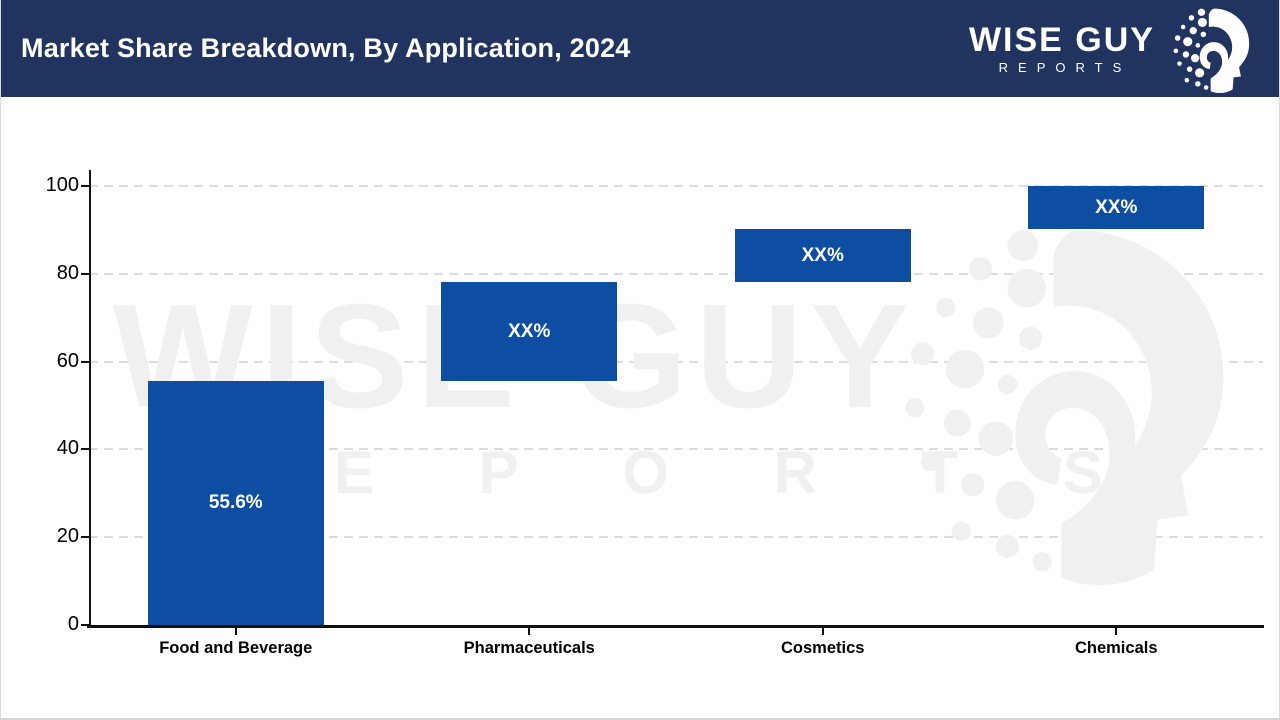 This screenshot has width=1280, height=720. I want to click on bar-pharmaceuticals: XX%, so click(529, 331).